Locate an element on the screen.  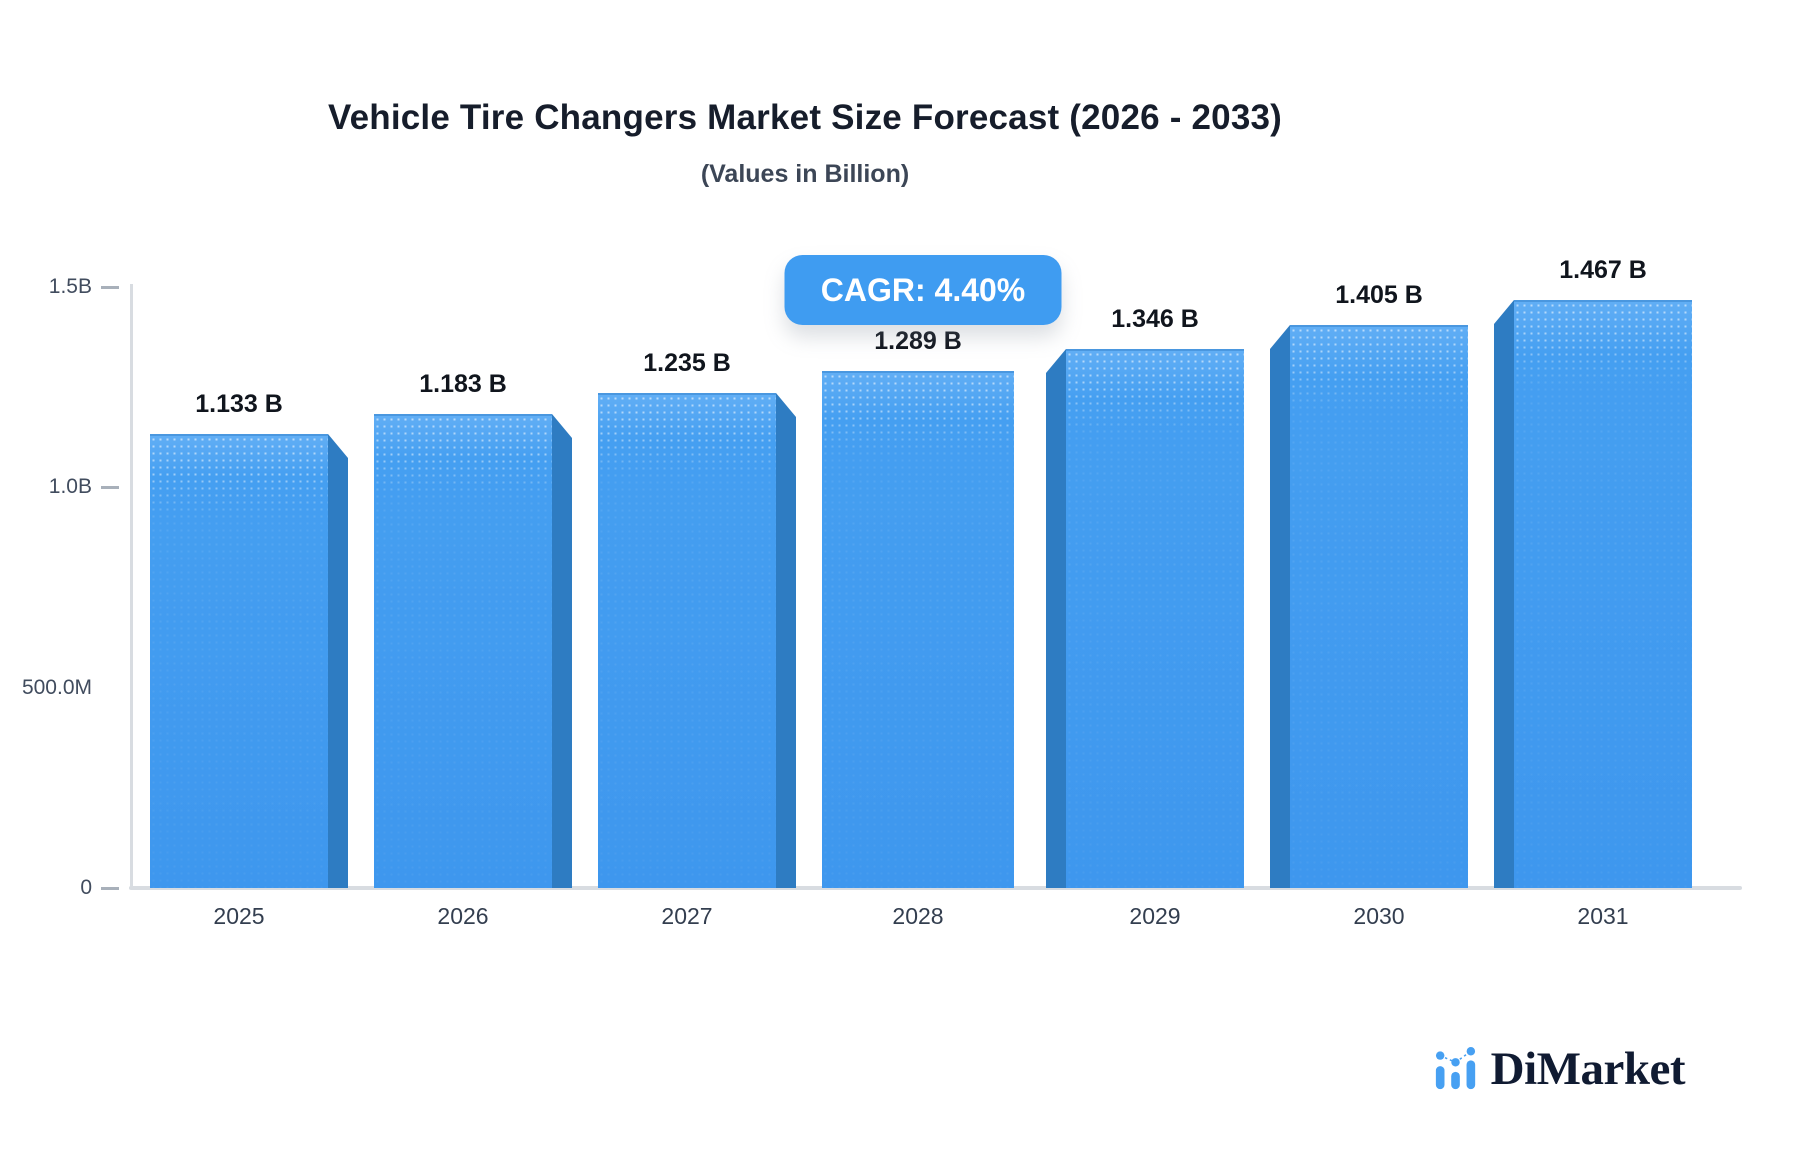
y-axis-tick-label: 0 is located at coordinates (86, 887).